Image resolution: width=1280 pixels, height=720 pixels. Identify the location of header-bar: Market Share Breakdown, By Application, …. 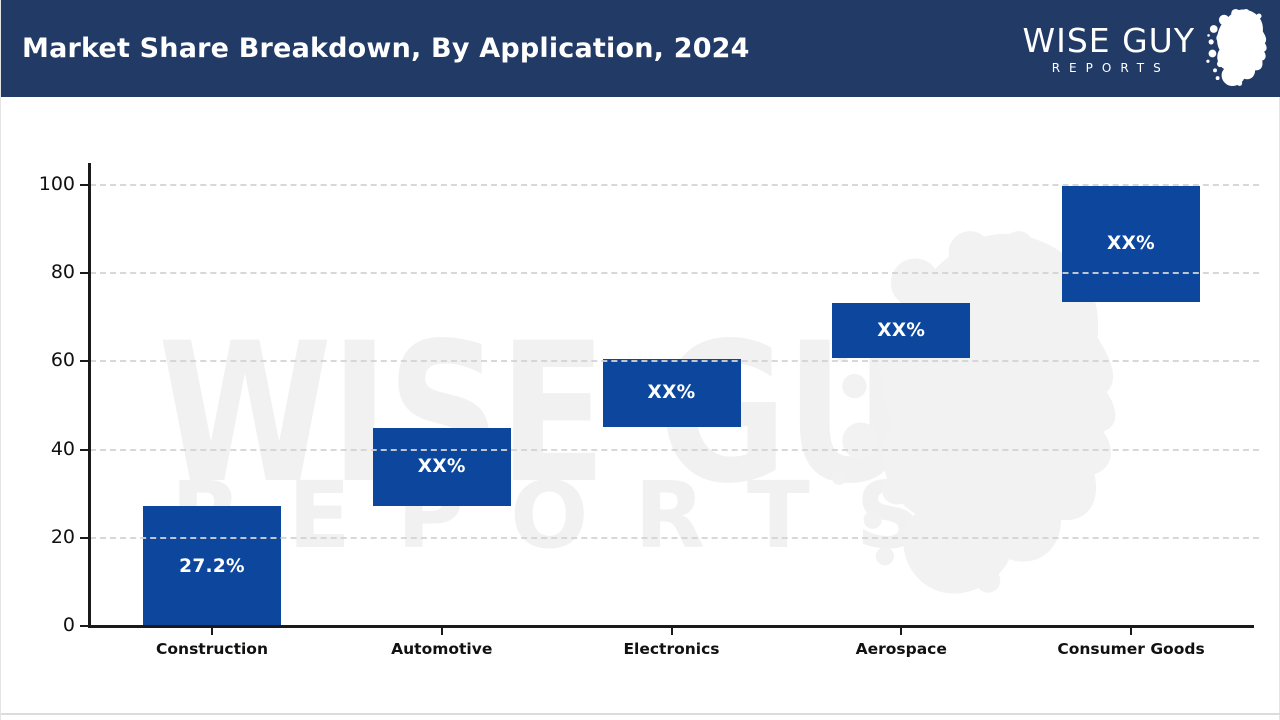
(640, 48).